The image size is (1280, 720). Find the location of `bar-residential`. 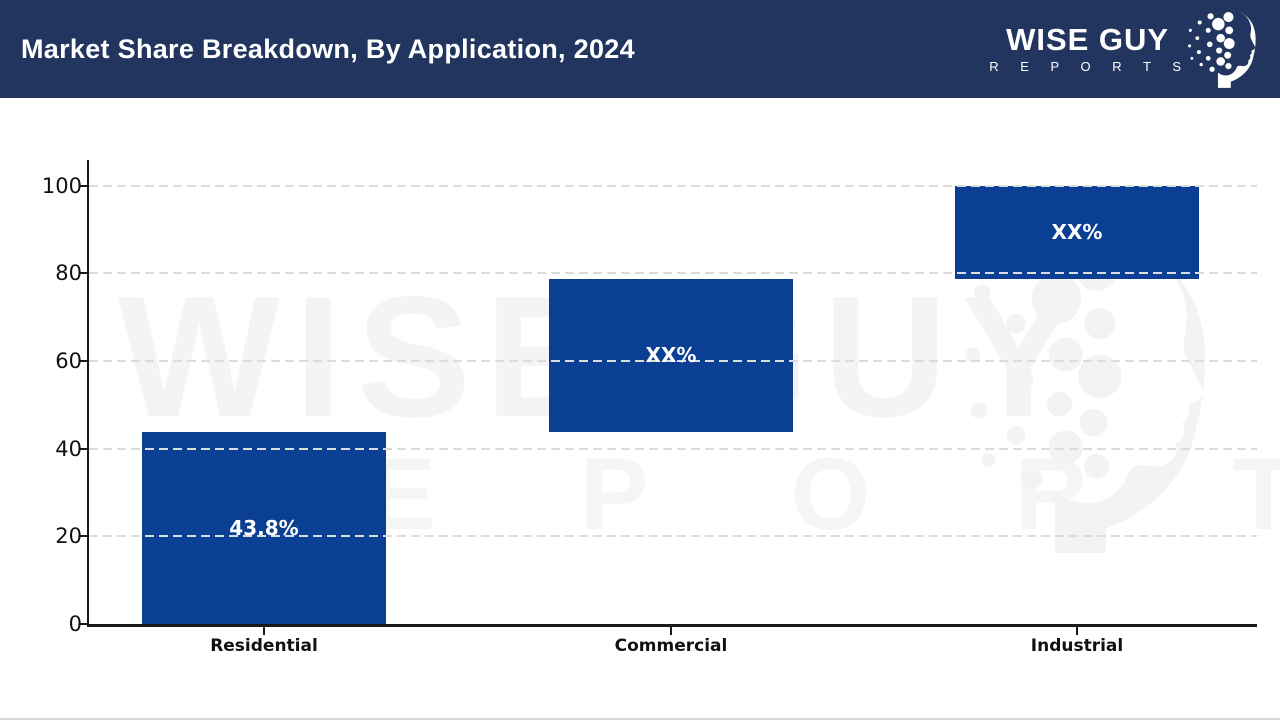

bar-residential is located at coordinates (264, 528).